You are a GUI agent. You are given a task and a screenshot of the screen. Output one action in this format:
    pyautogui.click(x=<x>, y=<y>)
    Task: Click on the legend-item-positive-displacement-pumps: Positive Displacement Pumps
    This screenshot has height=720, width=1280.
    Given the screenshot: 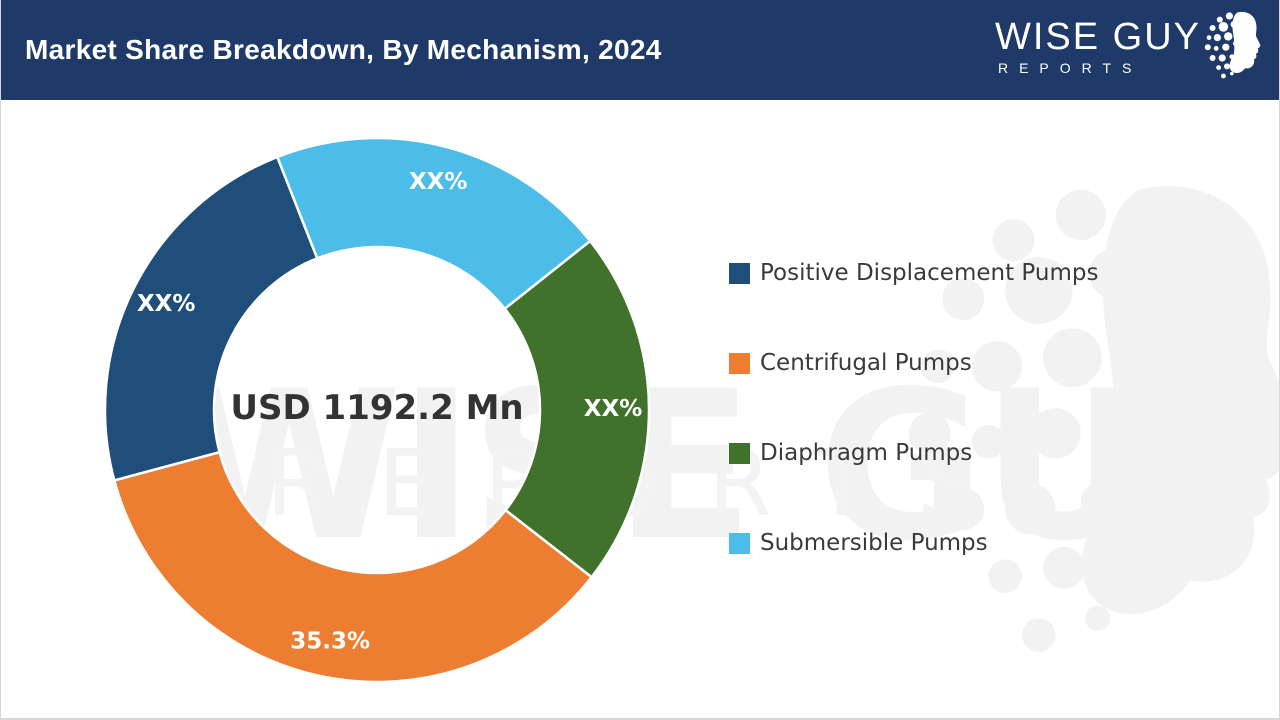 What is the action you would take?
    pyautogui.click(x=913, y=273)
    